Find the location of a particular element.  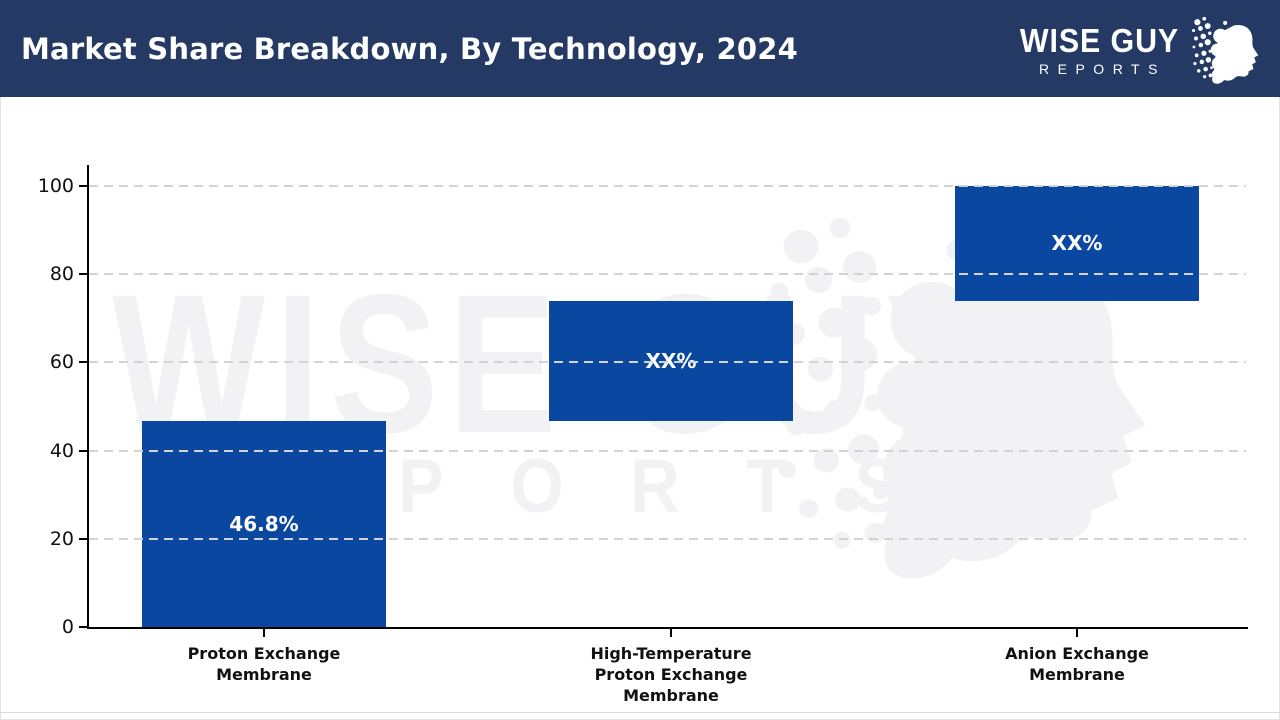

bottom-border-line is located at coordinates (640, 712).